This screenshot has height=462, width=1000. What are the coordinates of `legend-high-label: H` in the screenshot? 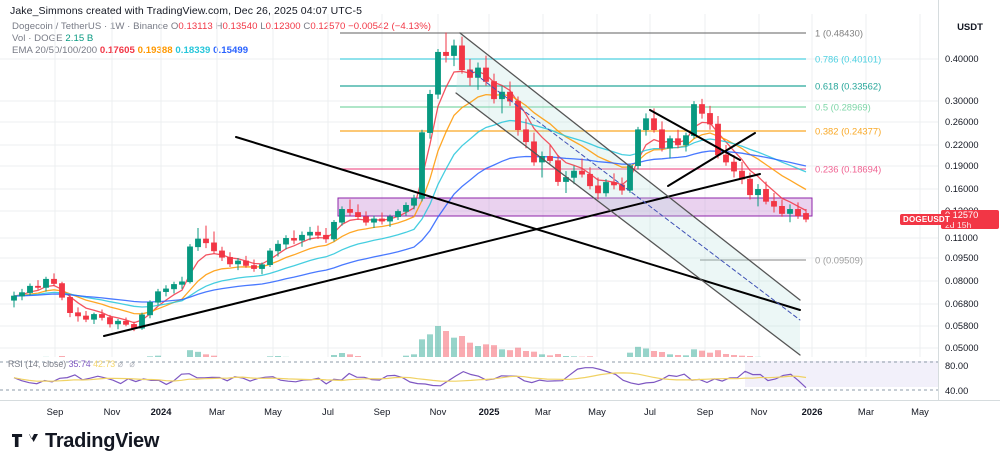 It's located at (219, 26).